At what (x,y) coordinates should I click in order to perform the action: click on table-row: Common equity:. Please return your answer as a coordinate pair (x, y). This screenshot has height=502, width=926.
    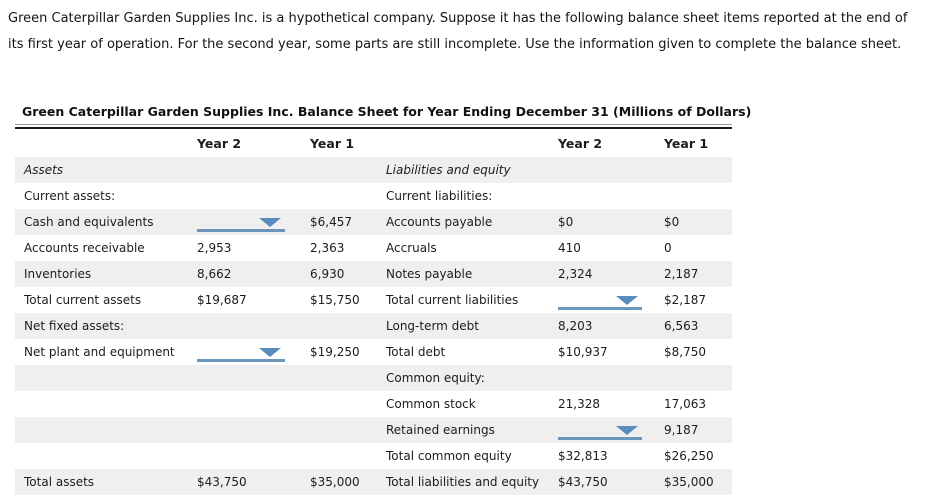
    Looking at the image, I should click on (373, 378).